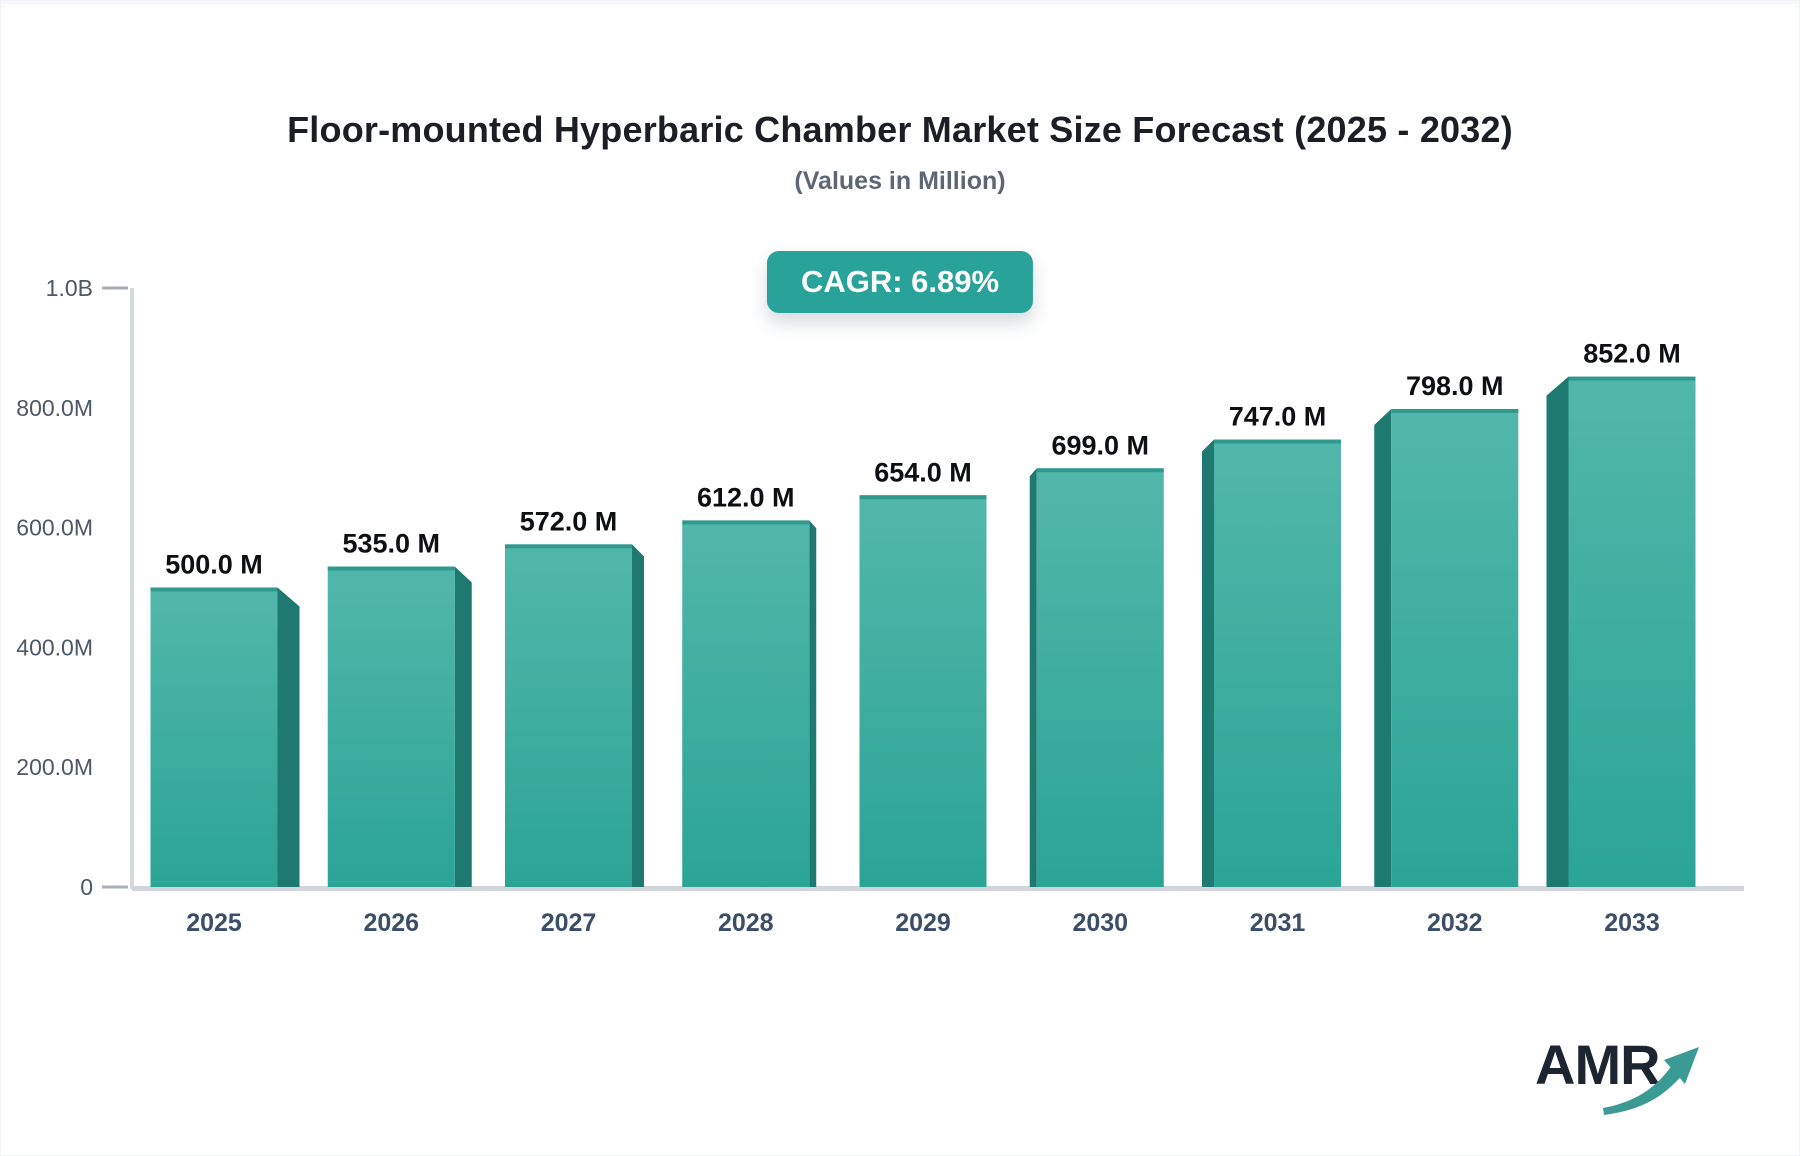 The height and width of the screenshot is (1156, 1800). Describe the element at coordinates (1455, 923) in the screenshot. I see `x-axis-label: 2032` at that location.